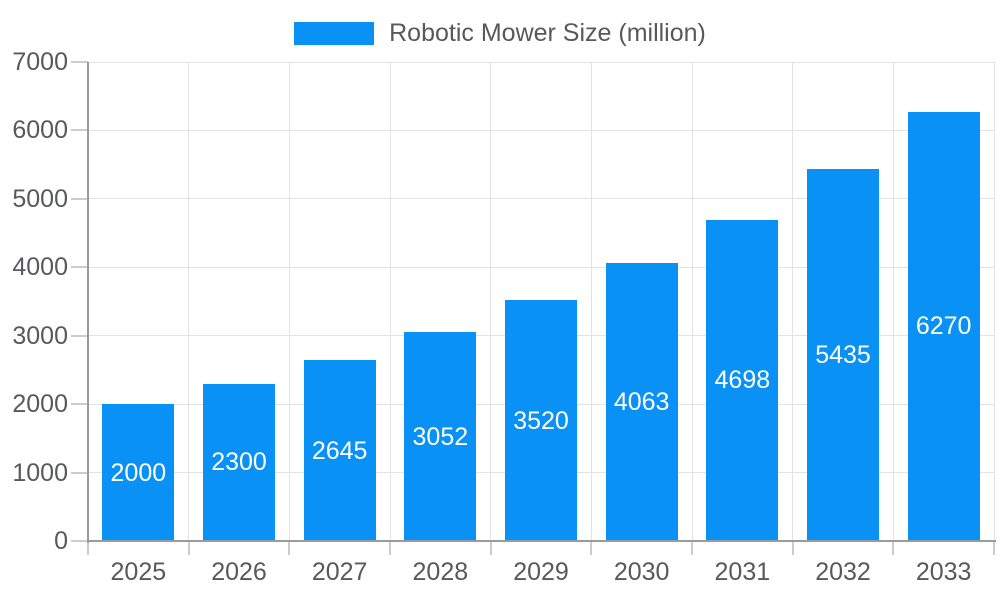 This screenshot has width=1000, height=600. What do you see at coordinates (40, 267) in the screenshot?
I see `y-axis-label: 4000` at bounding box center [40, 267].